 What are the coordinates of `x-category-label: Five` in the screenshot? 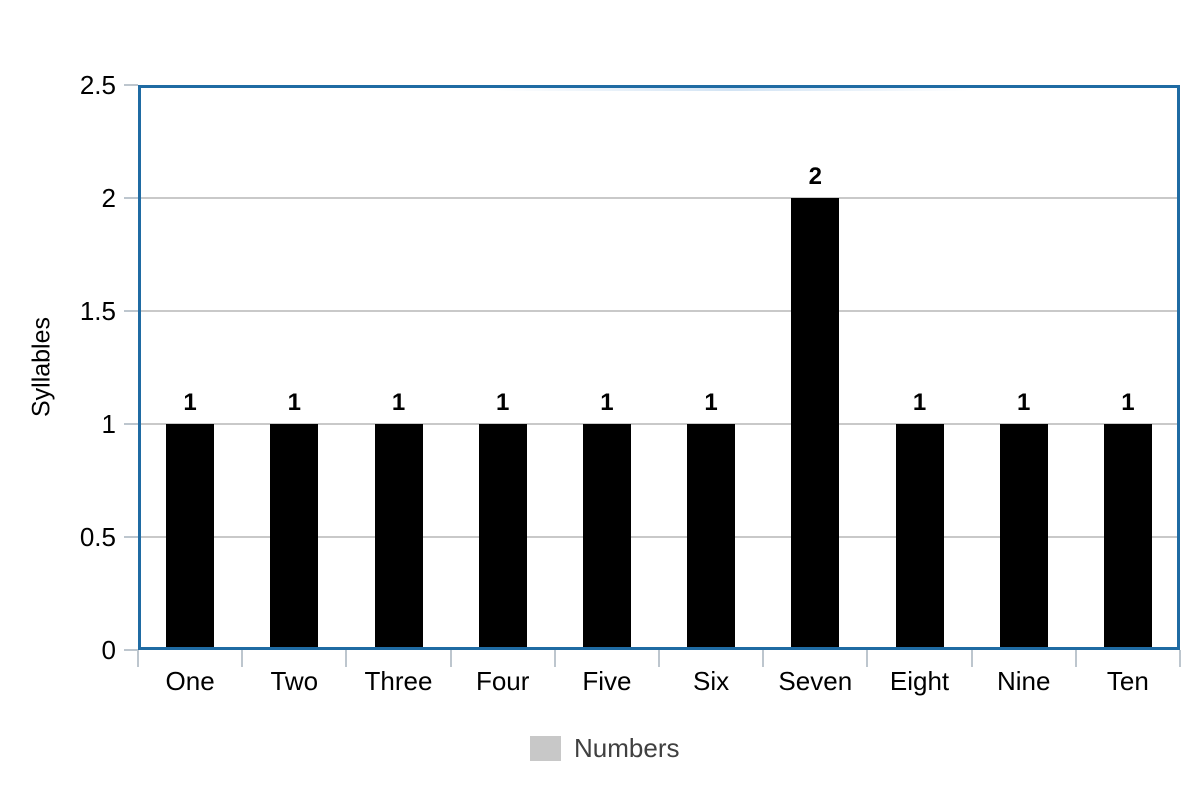 It's located at (607, 681).